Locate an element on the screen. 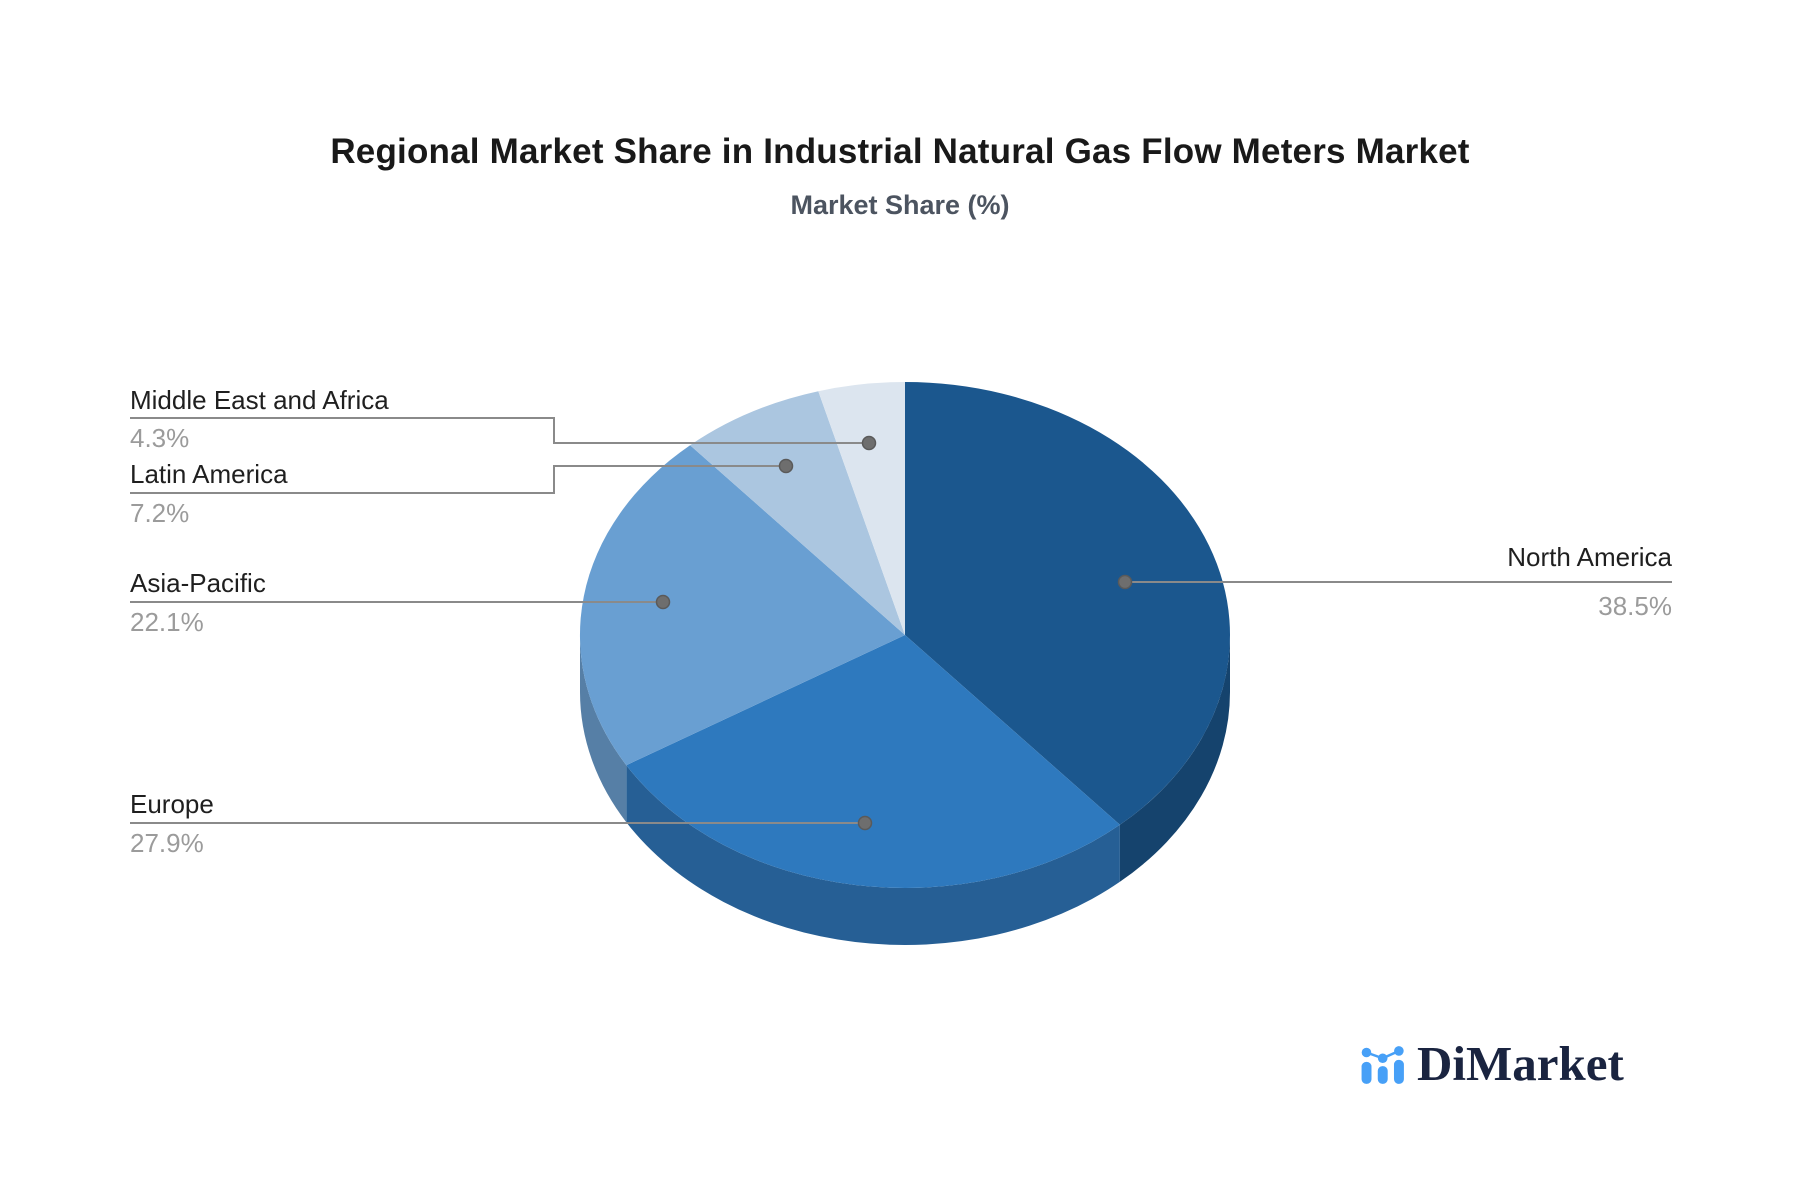 Image resolution: width=1800 pixels, height=1196 pixels. anchor-dot-north-america is located at coordinates (1125, 582).